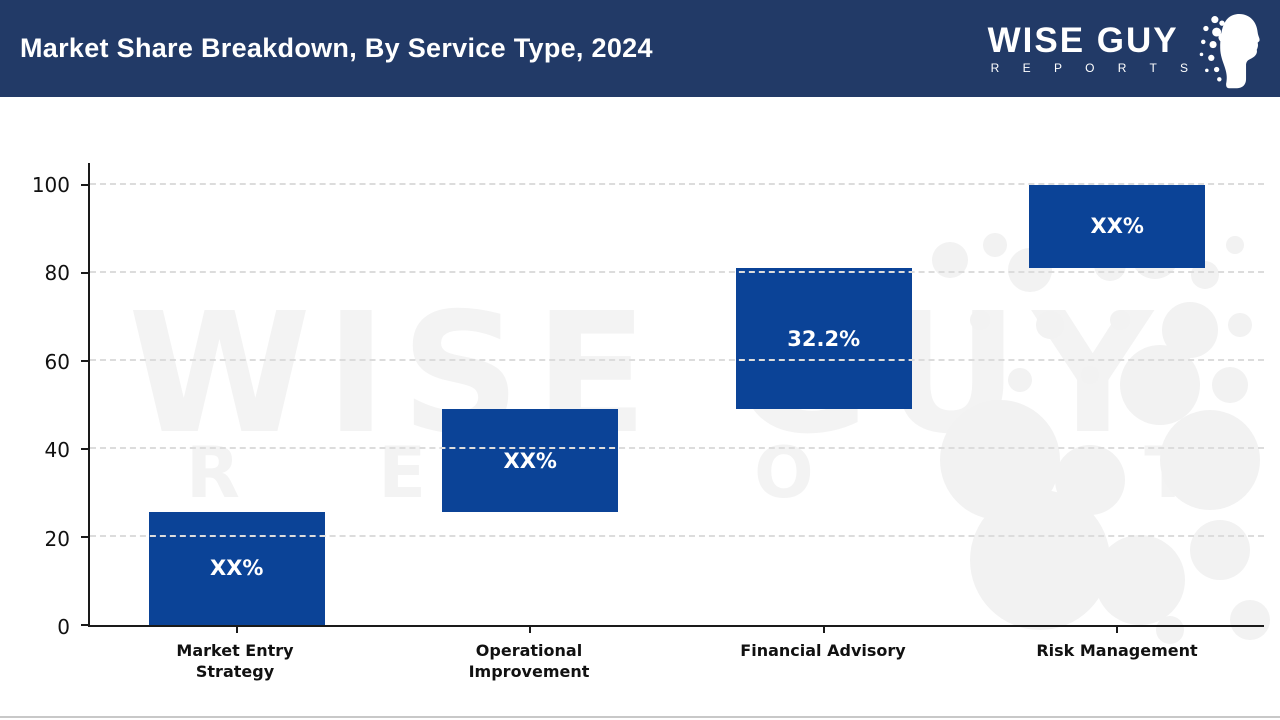 The height and width of the screenshot is (720, 1280). I want to click on y-axis-labels: 0 20 40 60 80 100, so click(39, 400).